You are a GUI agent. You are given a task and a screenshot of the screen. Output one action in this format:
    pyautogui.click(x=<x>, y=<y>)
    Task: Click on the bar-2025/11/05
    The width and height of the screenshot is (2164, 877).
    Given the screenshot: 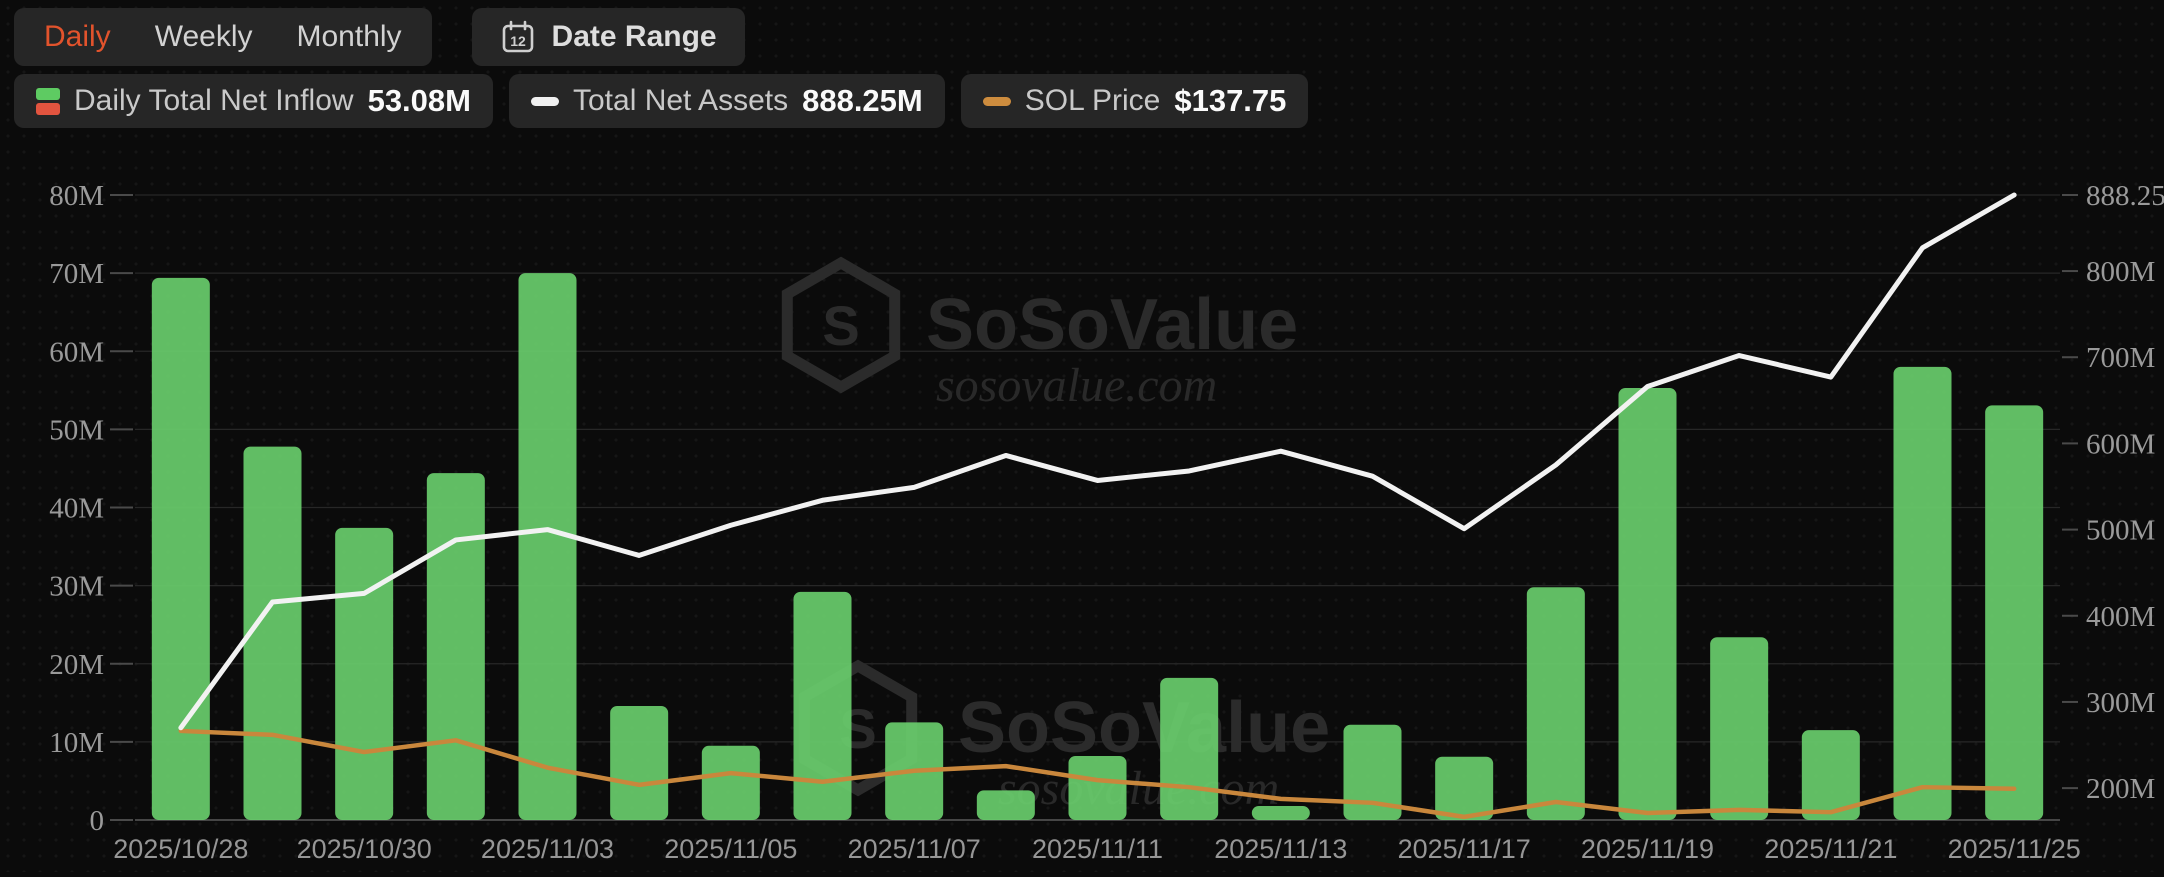 What is the action you would take?
    pyautogui.click(x=730, y=782)
    